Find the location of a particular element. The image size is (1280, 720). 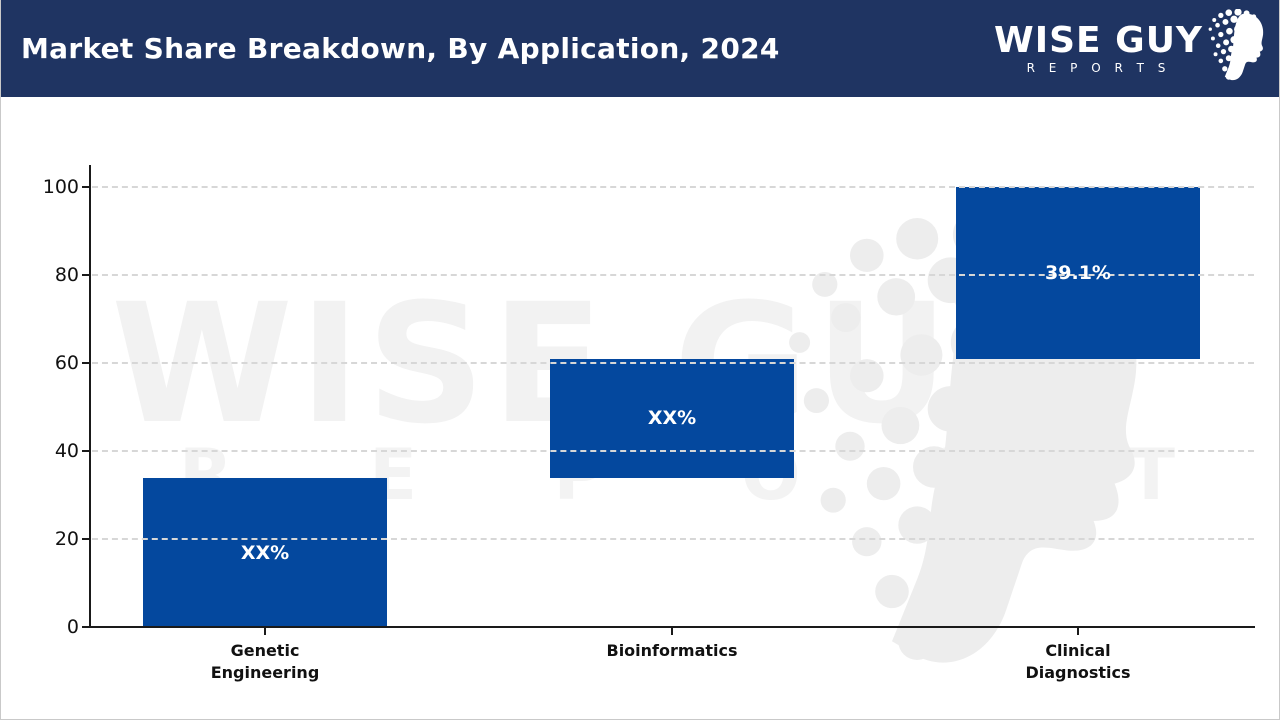

y-tick-label: 60 is located at coordinates (66, 362).